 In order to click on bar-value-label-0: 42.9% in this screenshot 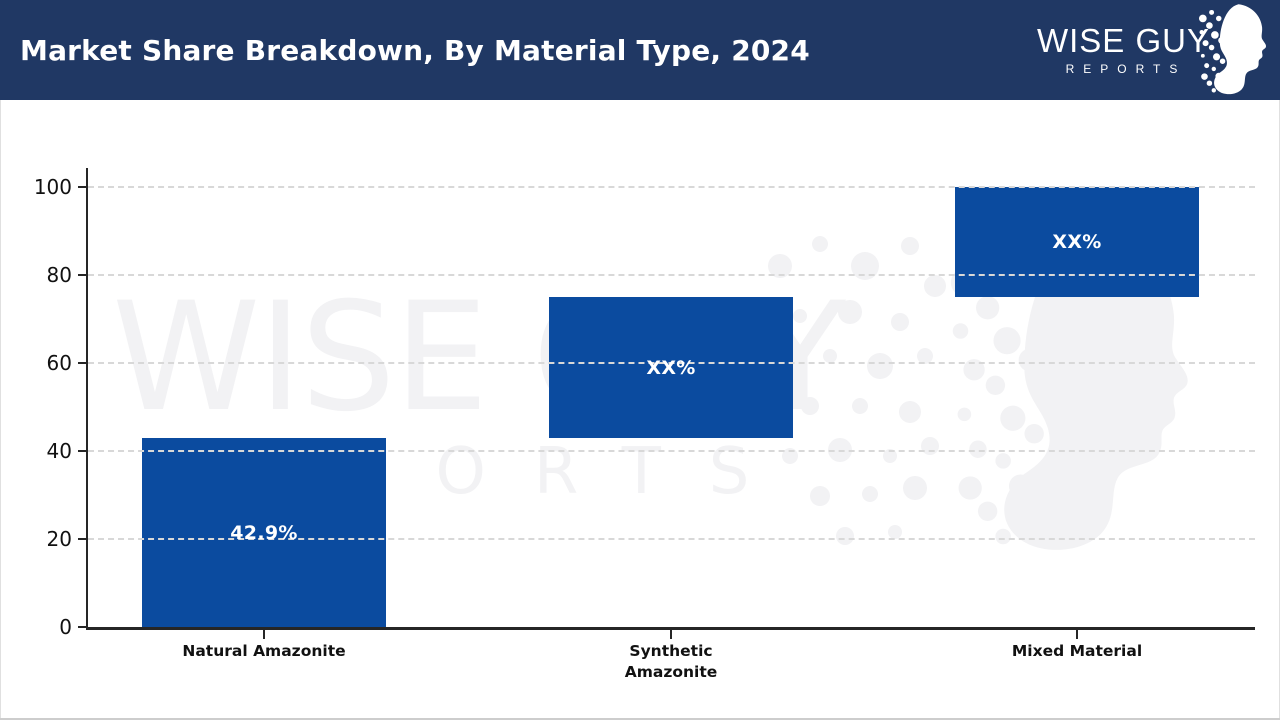, I will do `click(264, 532)`.